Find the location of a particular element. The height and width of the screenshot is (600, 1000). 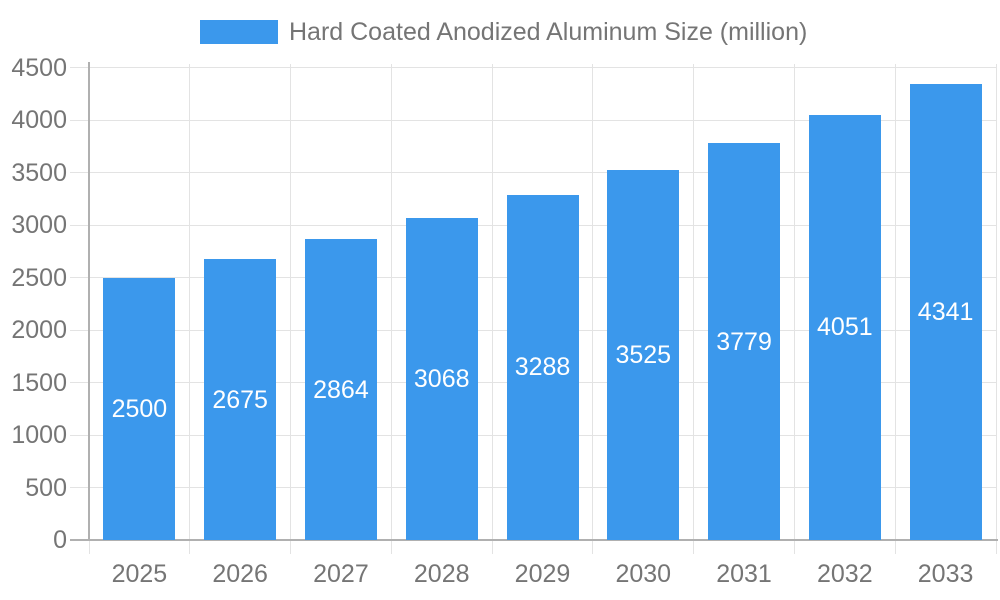

bar-2026 is located at coordinates (240, 399).